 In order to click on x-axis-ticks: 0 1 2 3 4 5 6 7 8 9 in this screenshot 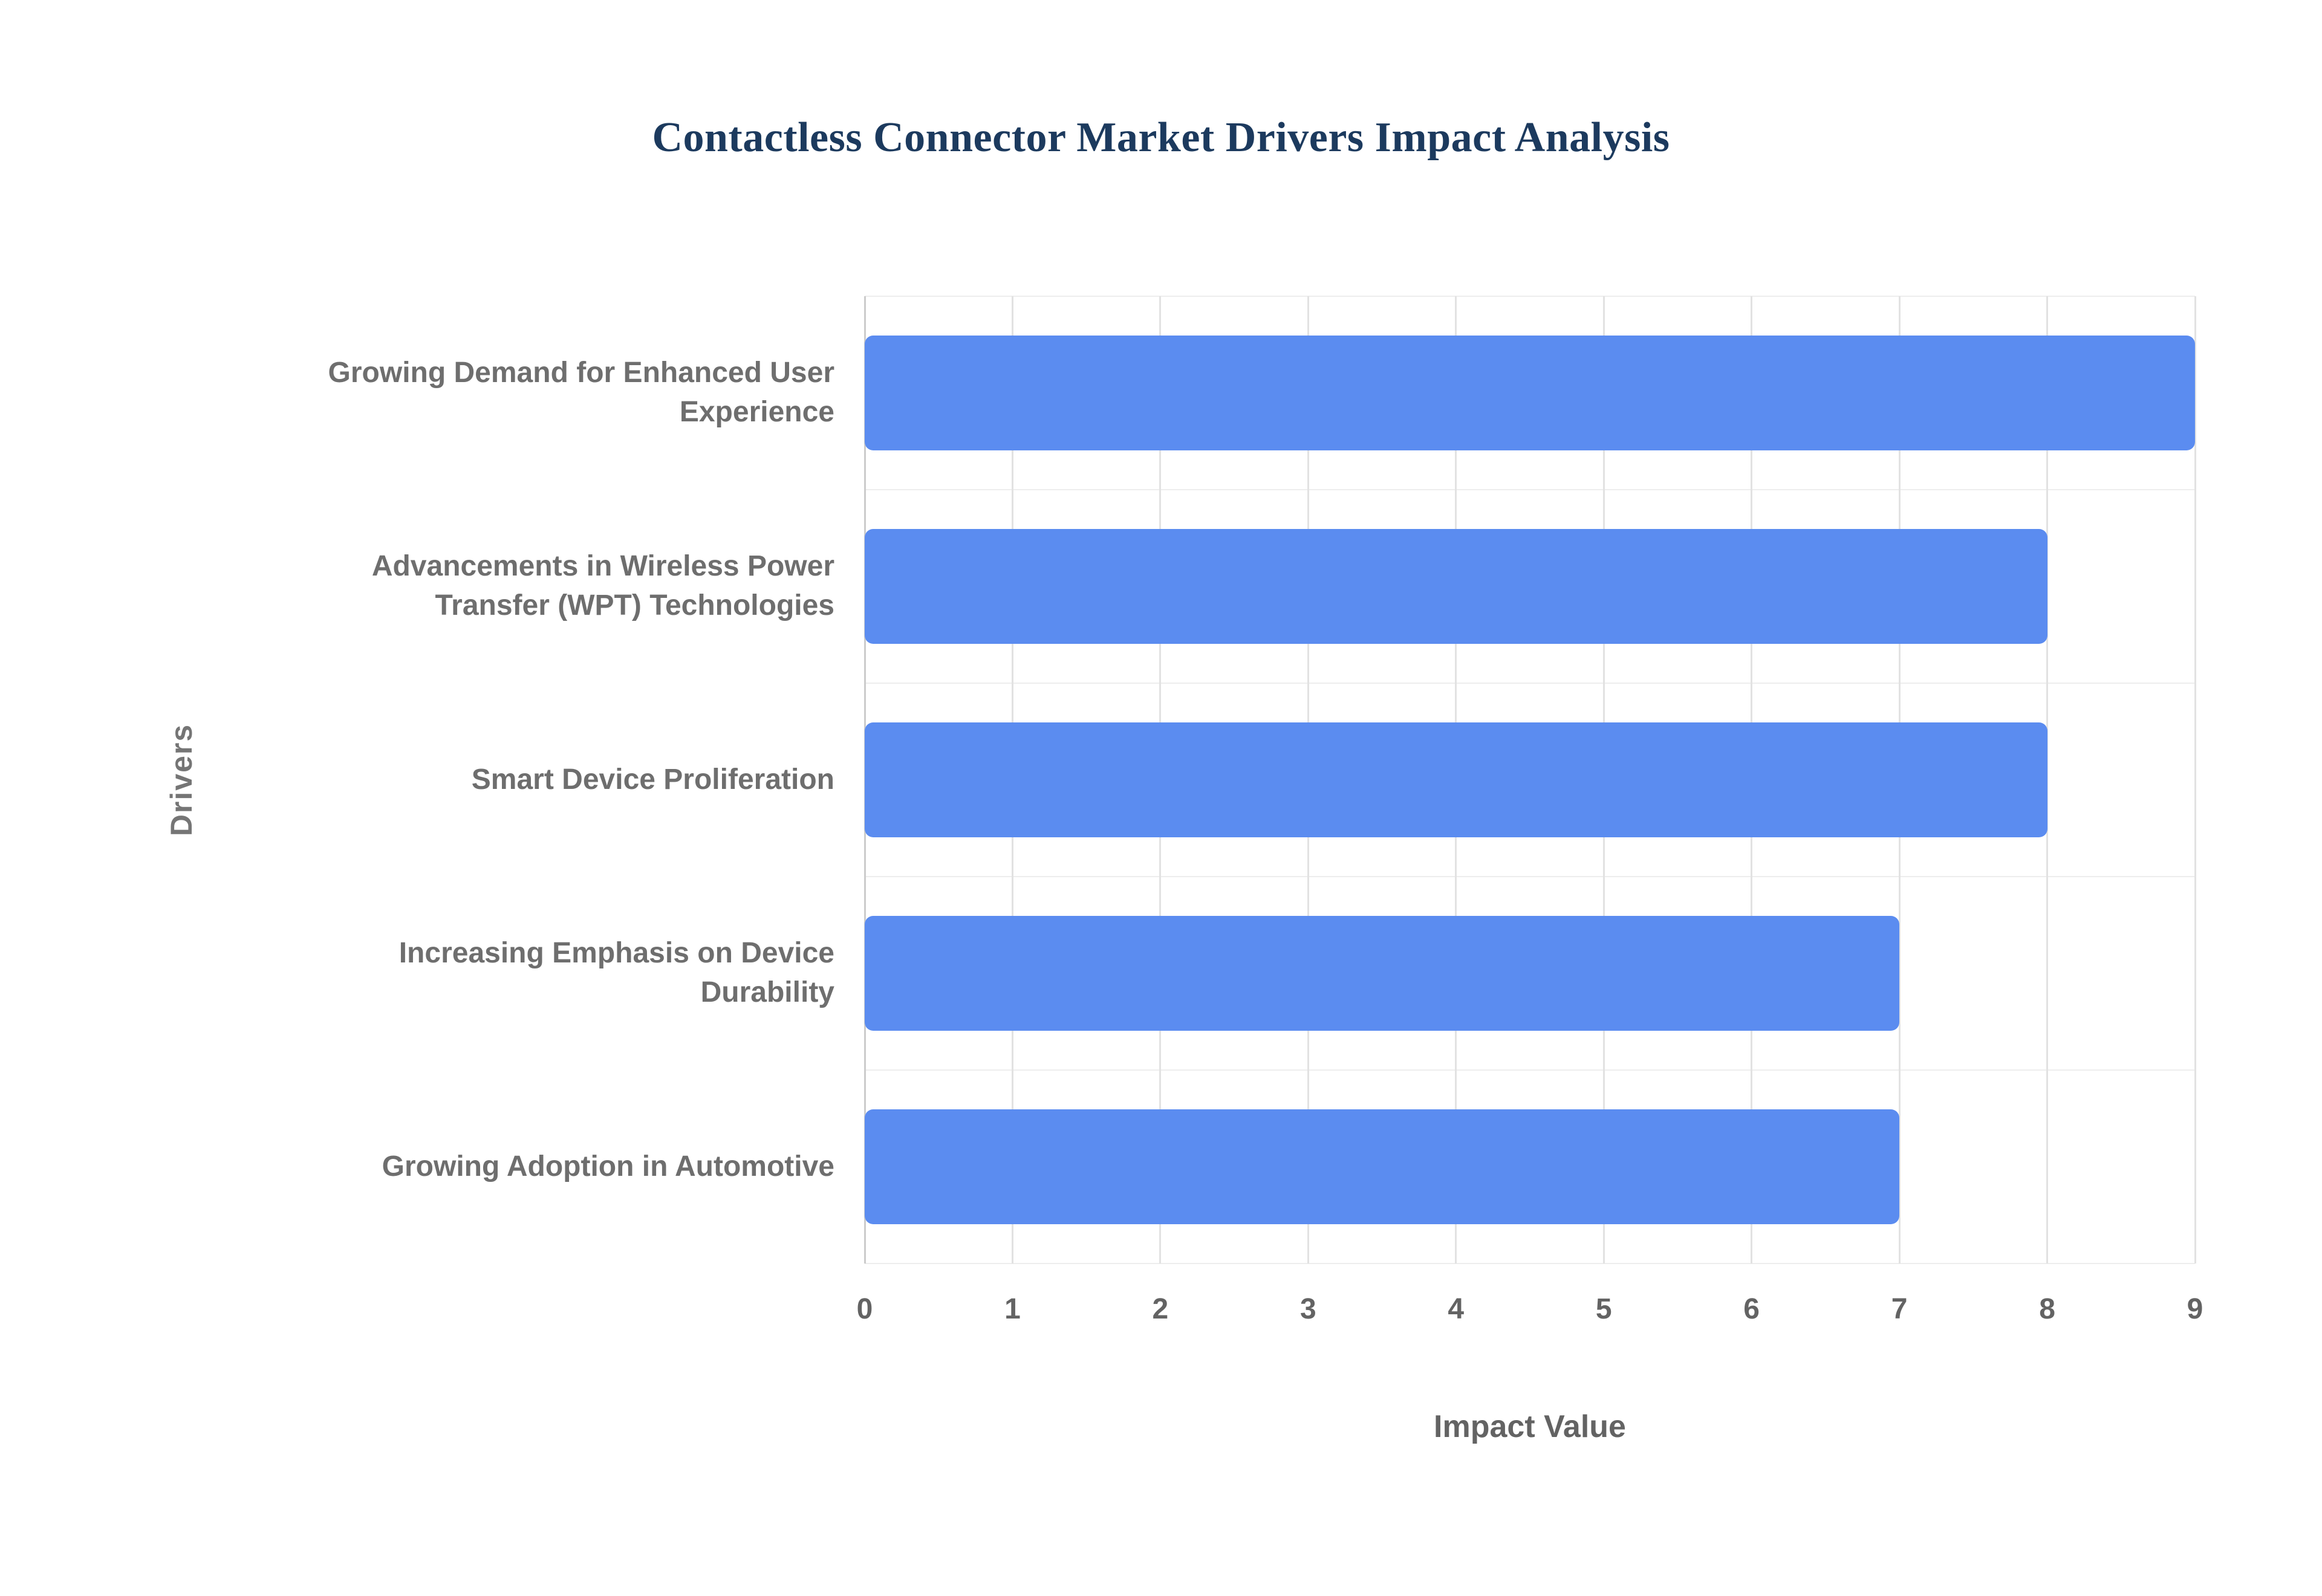, I will do `click(1530, 1317)`.